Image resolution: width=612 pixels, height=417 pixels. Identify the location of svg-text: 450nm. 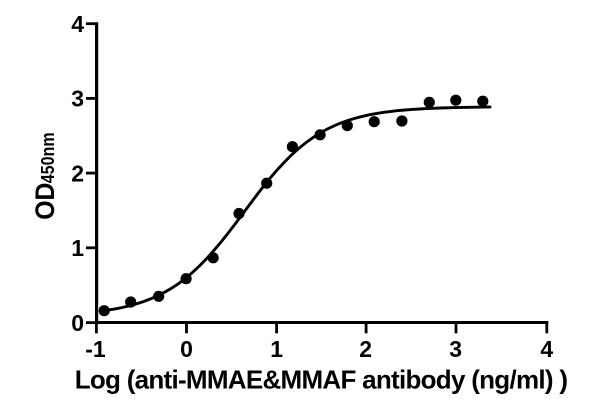
(47, 157).